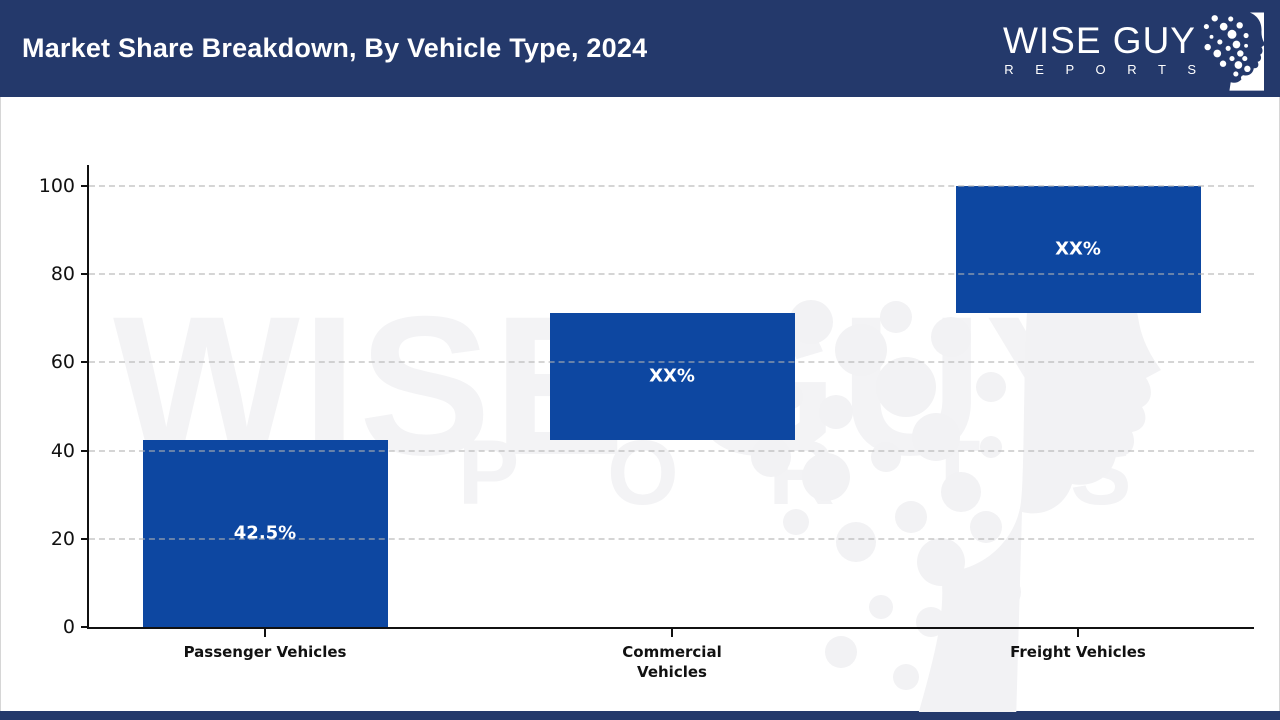 The height and width of the screenshot is (720, 1280). I want to click on wiseguy-face-icon, so click(1233, 51).